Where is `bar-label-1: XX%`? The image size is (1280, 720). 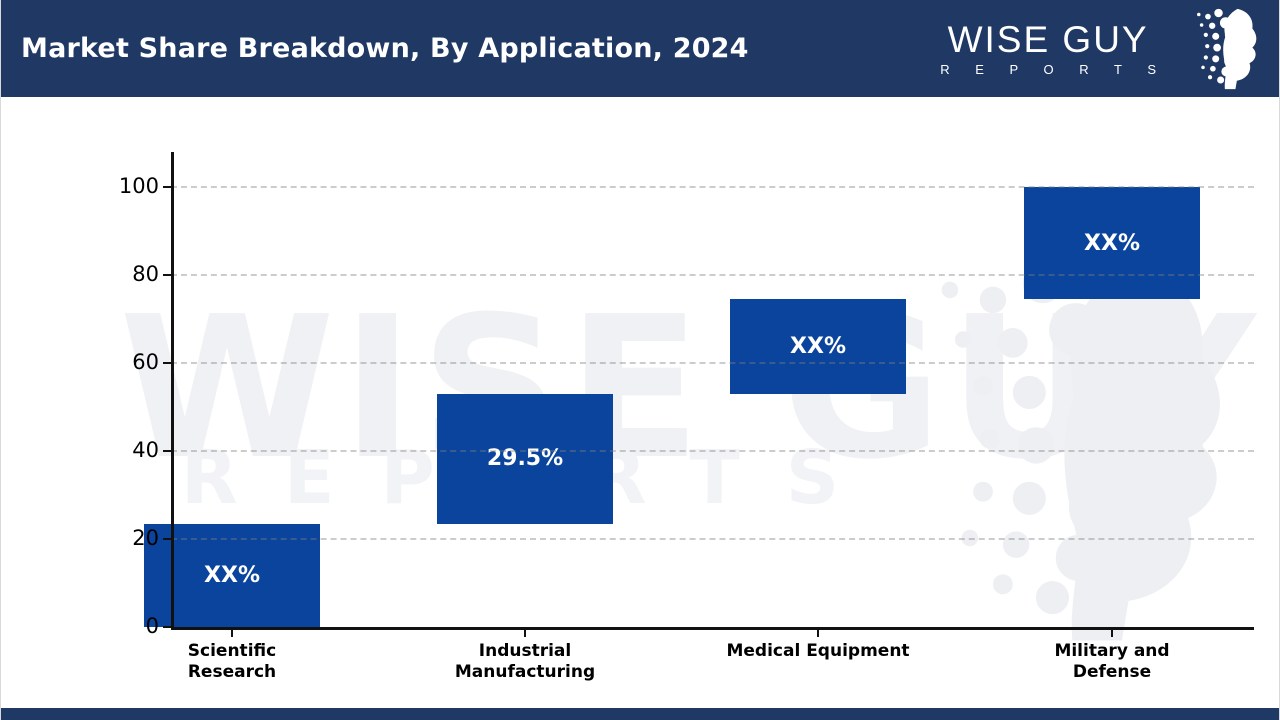 bar-label-1: XX% is located at coordinates (232, 575).